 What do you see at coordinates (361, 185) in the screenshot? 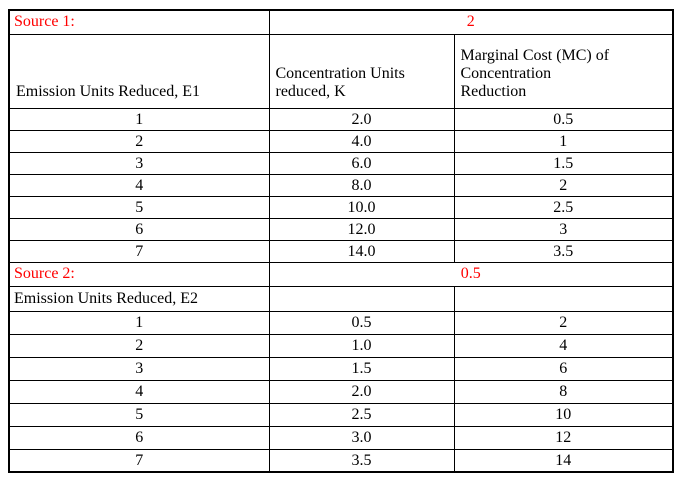
I see `k-value: 8.0` at bounding box center [361, 185].